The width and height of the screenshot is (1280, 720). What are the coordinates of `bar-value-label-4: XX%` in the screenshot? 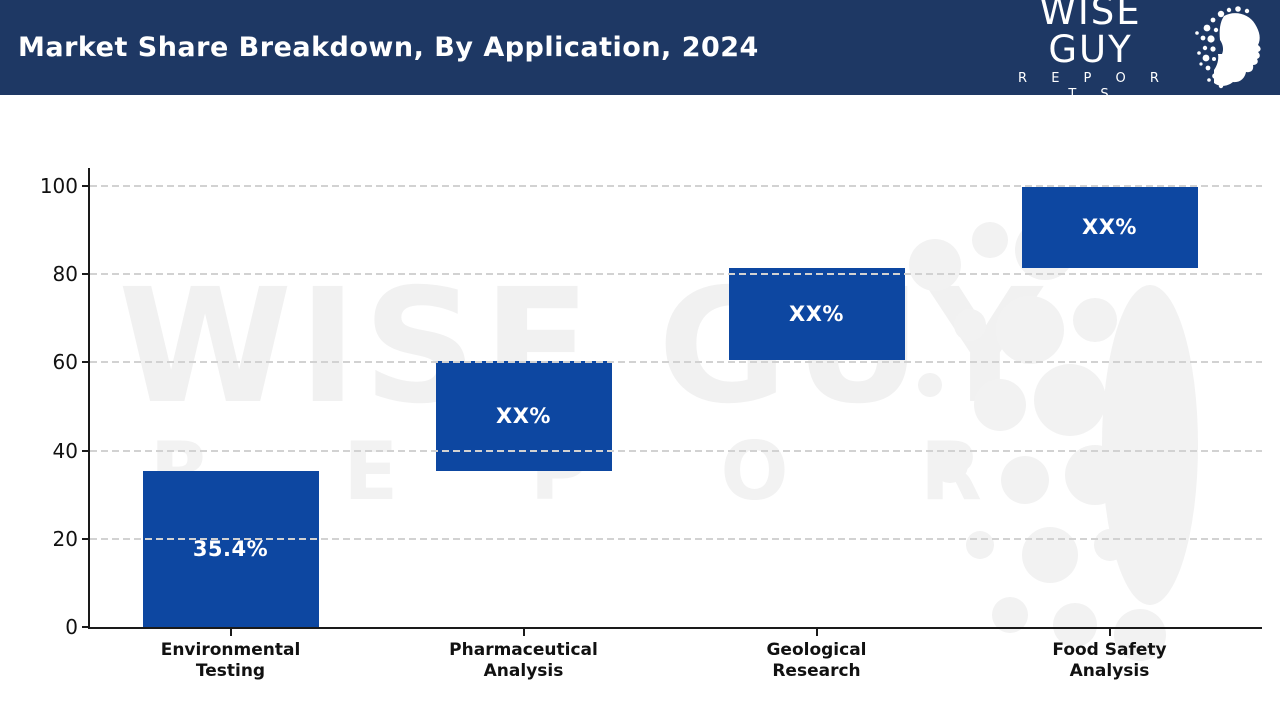 It's located at (1109, 227).